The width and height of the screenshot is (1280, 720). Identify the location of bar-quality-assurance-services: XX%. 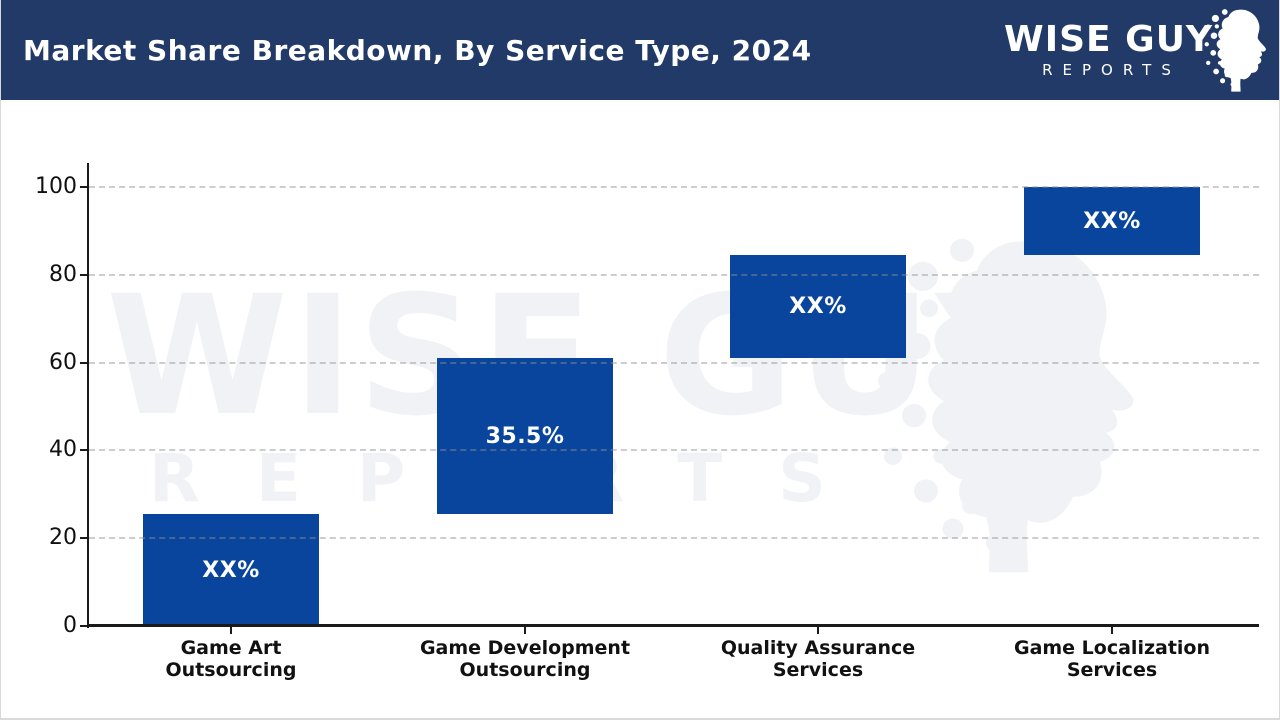
(818, 307).